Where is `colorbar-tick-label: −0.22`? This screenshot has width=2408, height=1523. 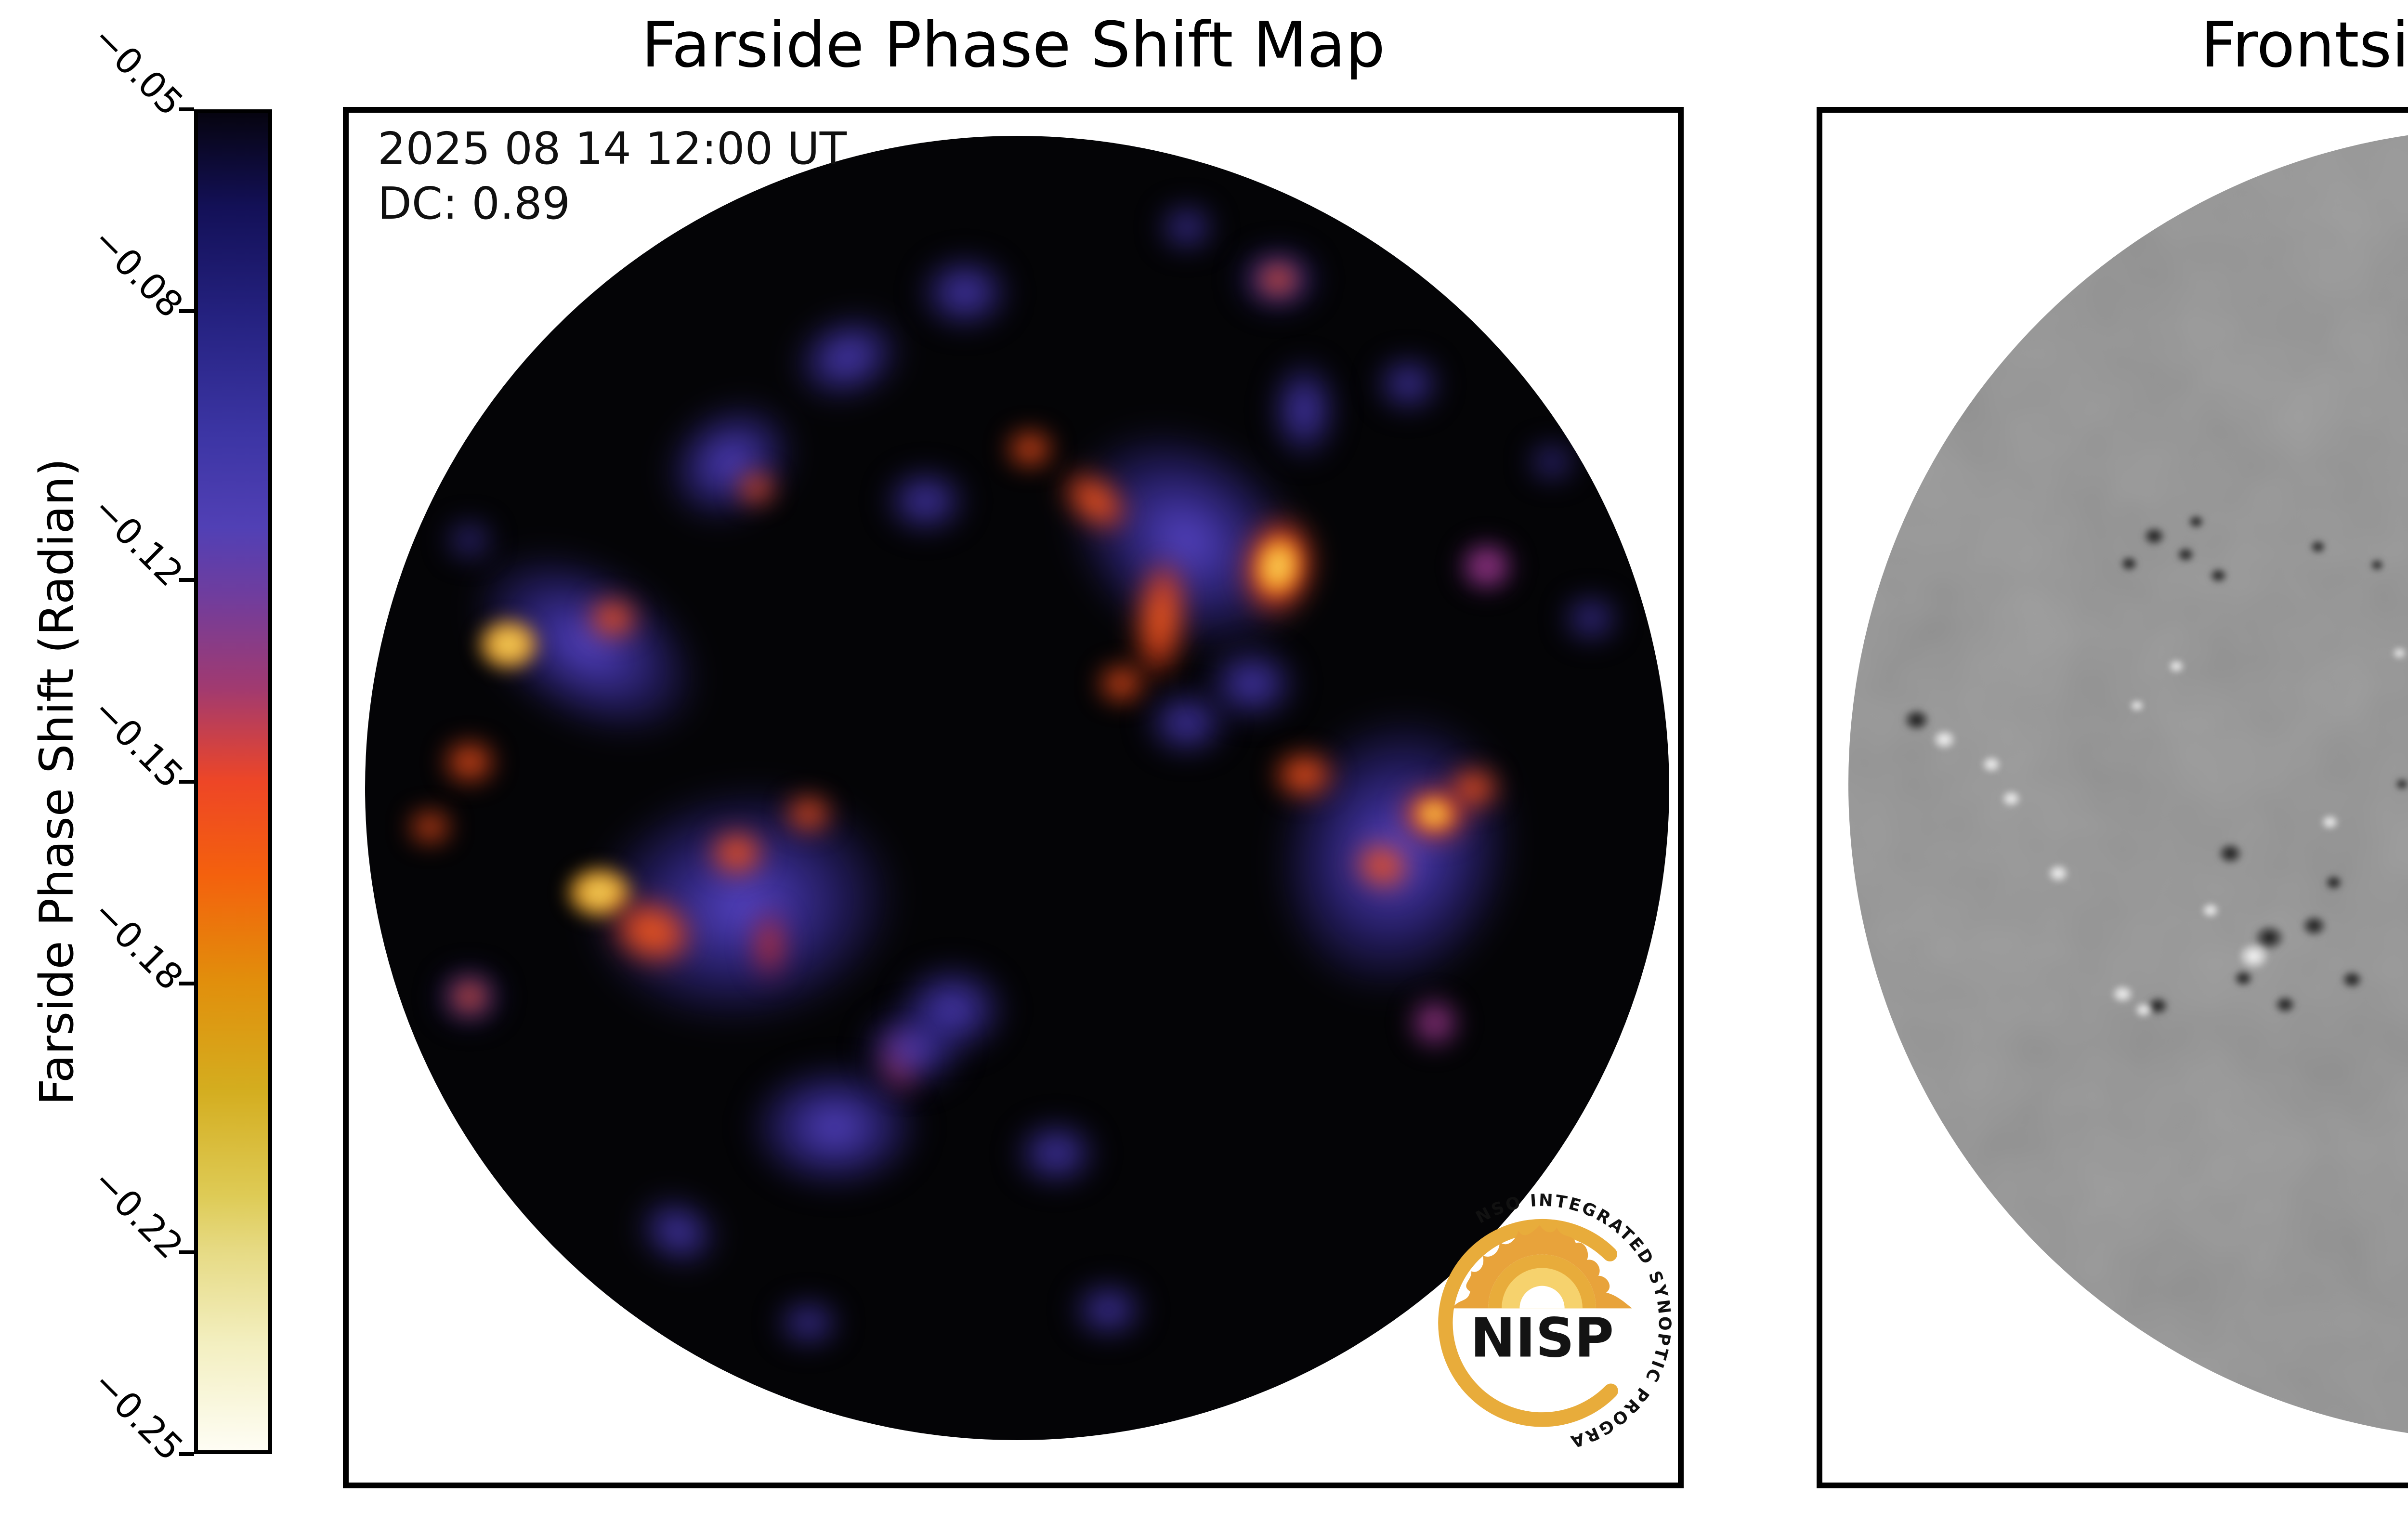 colorbar-tick-label: −0.22 is located at coordinates (137, 1213).